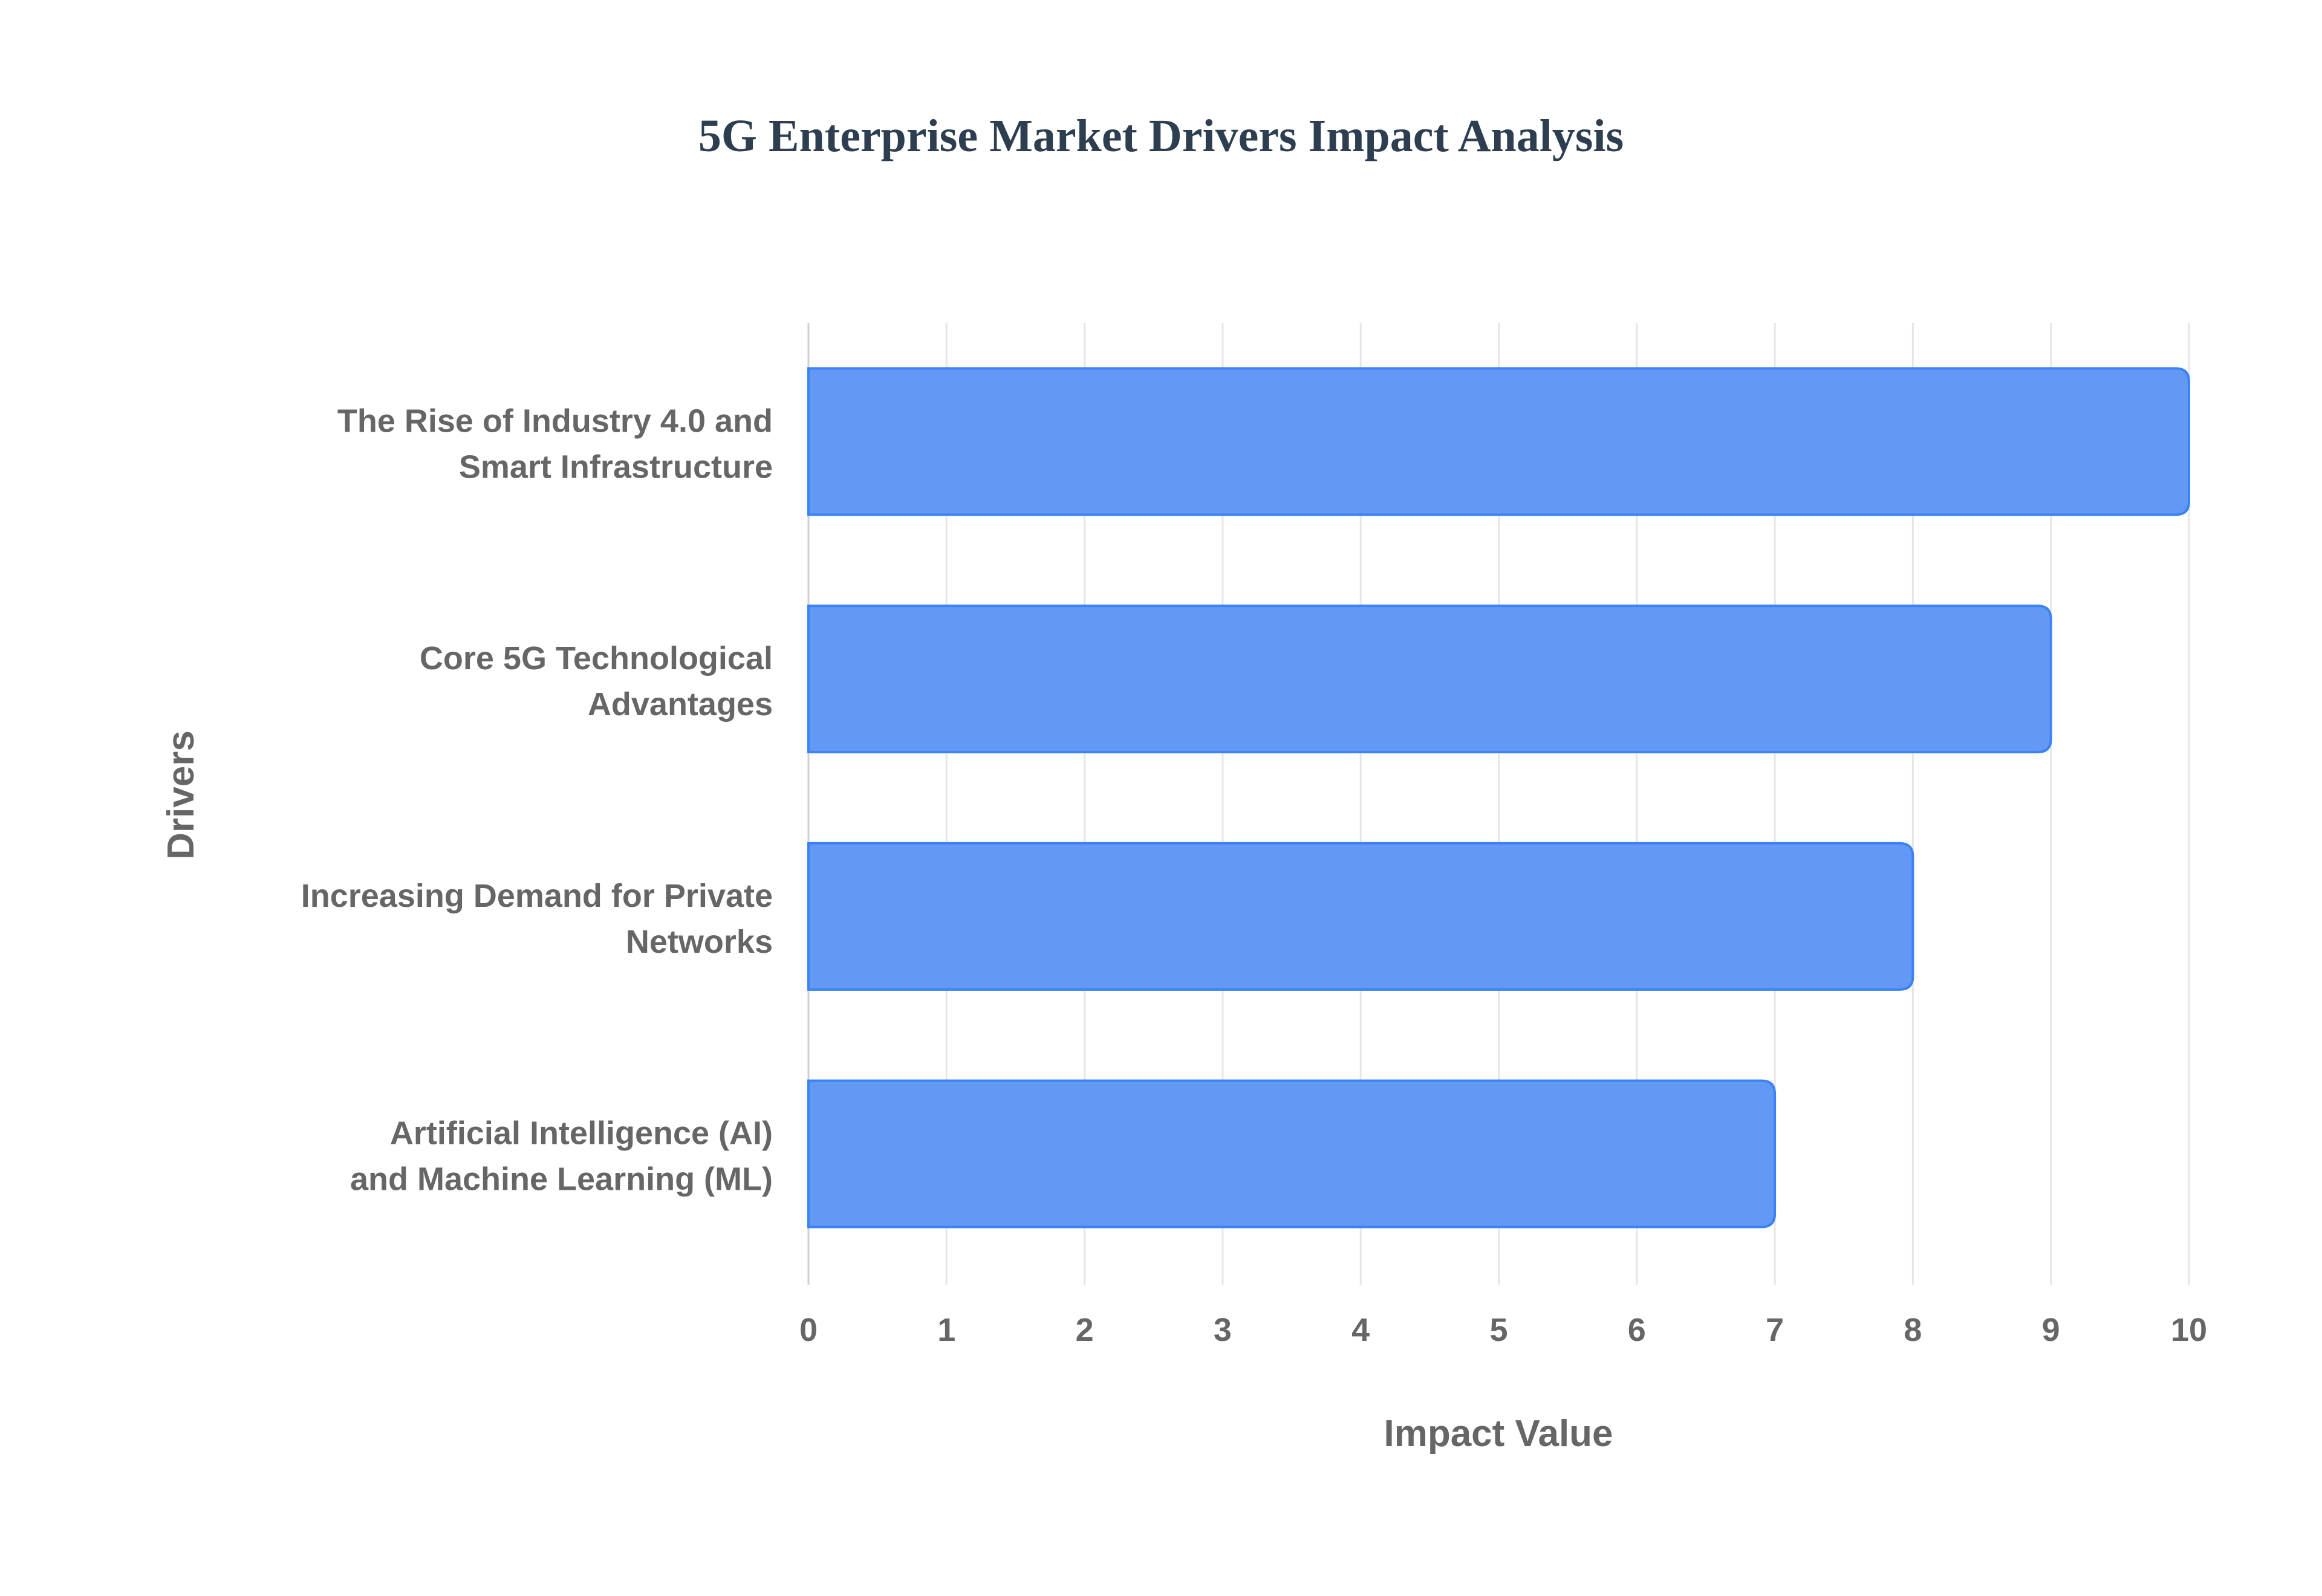 The width and height of the screenshot is (2322, 1596). Describe the element at coordinates (946, 1330) in the screenshot. I see `x-tick-label: 1` at that location.